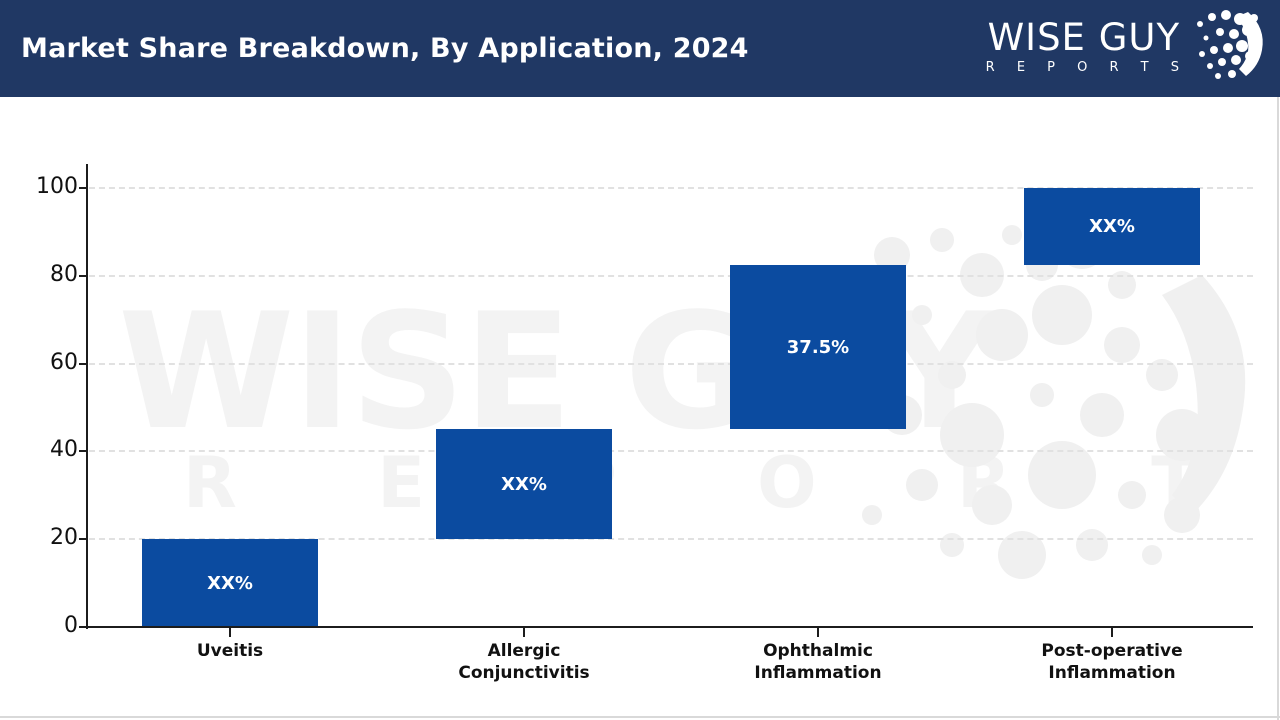 The width and height of the screenshot is (1280, 720). What do you see at coordinates (731, 483) in the screenshot?
I see `watermark-reports-text: R E P O R T S` at bounding box center [731, 483].